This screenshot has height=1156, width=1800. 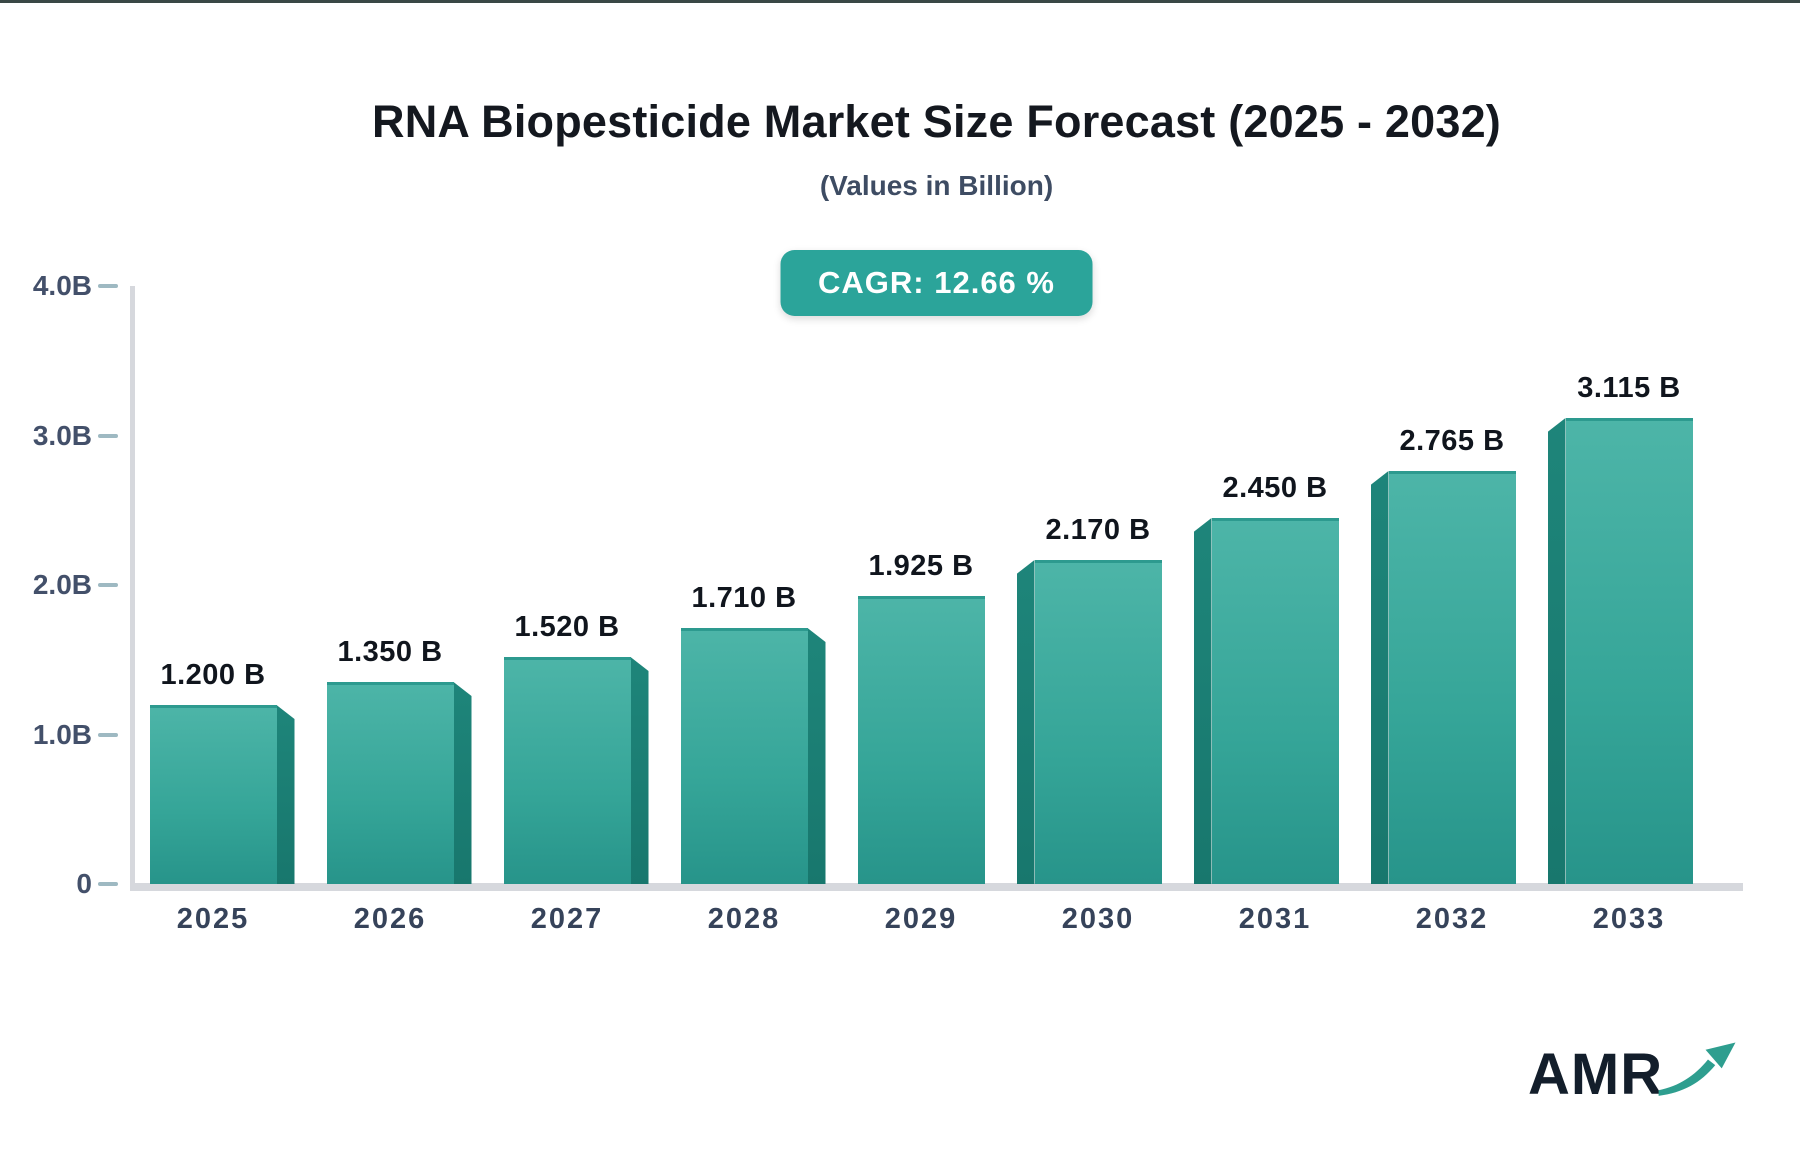 I want to click on x-axis-label: 2032, so click(x=1452, y=919).